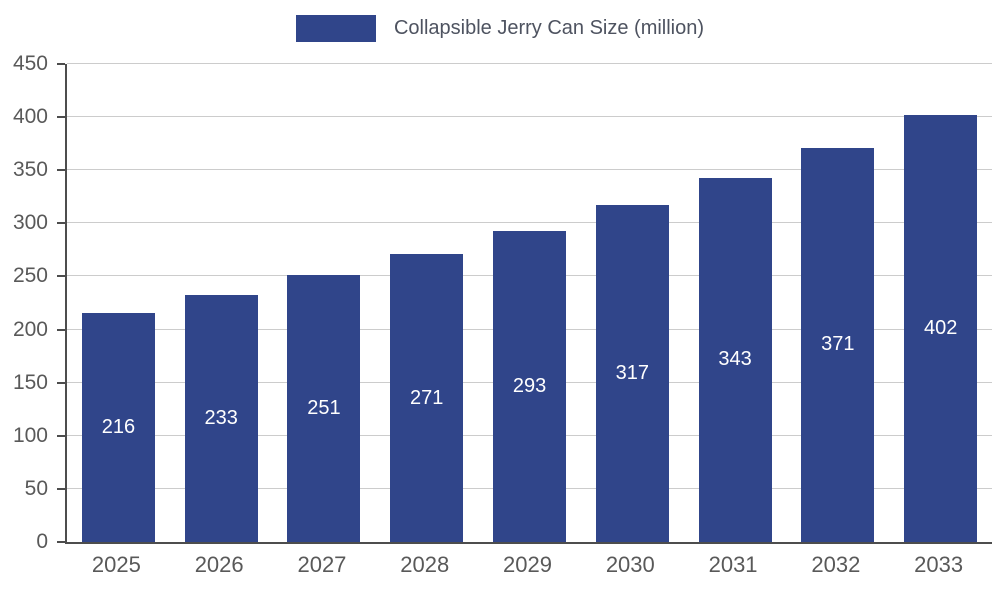 The height and width of the screenshot is (600, 1000). I want to click on bar-slot-2027: 251, so click(324, 303).